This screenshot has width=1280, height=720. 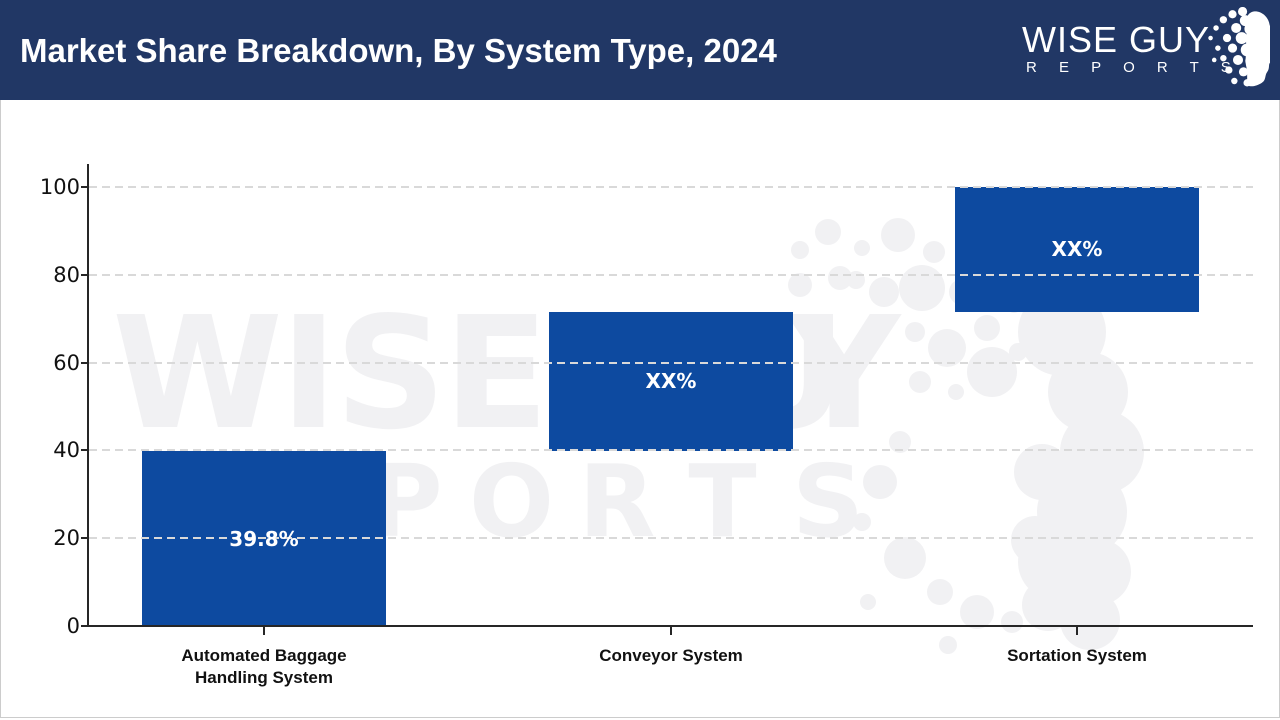 I want to click on watermark-letter: O, so click(x=511, y=501).